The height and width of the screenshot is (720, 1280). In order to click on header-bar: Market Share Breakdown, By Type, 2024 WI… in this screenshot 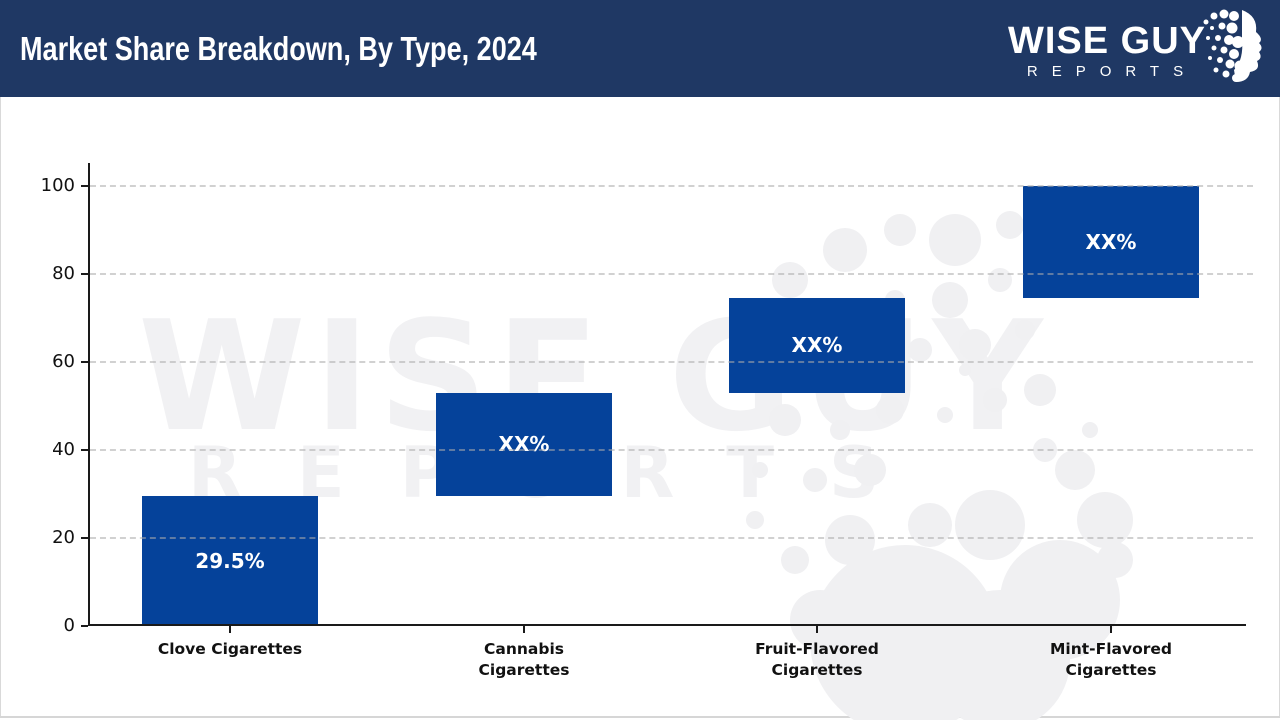, I will do `click(640, 48)`.